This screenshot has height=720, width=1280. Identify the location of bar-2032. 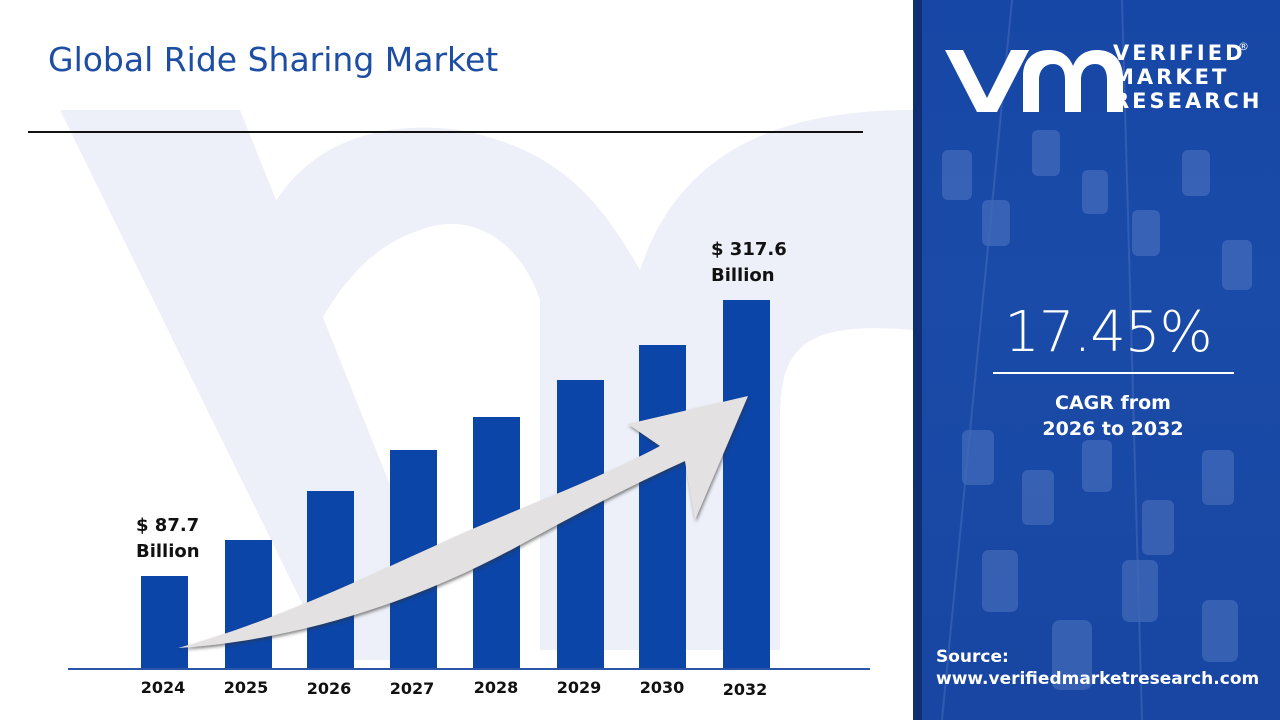
(746, 484).